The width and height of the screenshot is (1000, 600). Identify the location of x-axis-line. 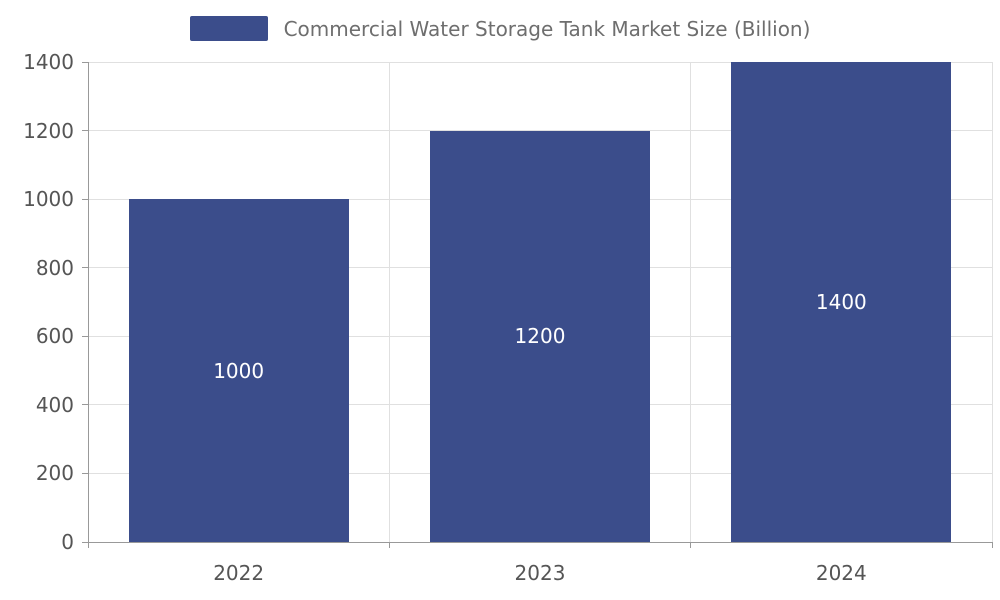
(540, 542).